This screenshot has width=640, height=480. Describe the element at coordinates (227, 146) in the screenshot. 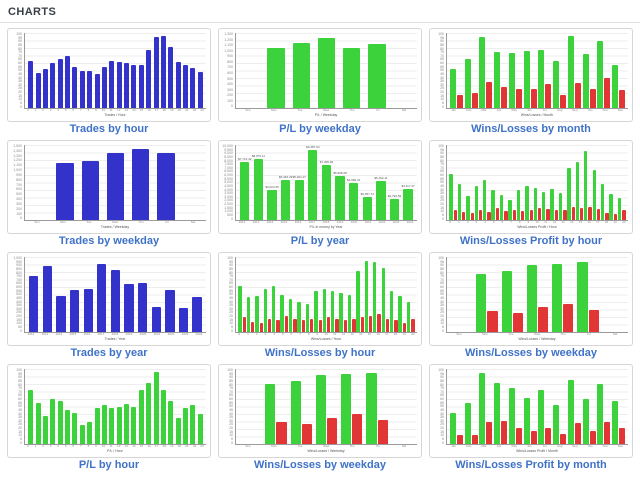

I see `y-tick-label: 10,000` at that location.